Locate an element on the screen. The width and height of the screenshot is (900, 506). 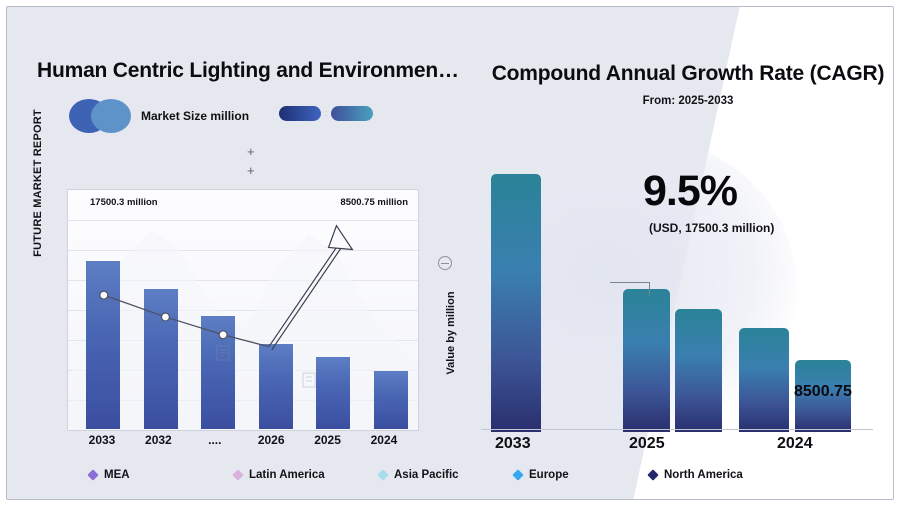
pill-legend-group: : is located at coordinates (326, 113).